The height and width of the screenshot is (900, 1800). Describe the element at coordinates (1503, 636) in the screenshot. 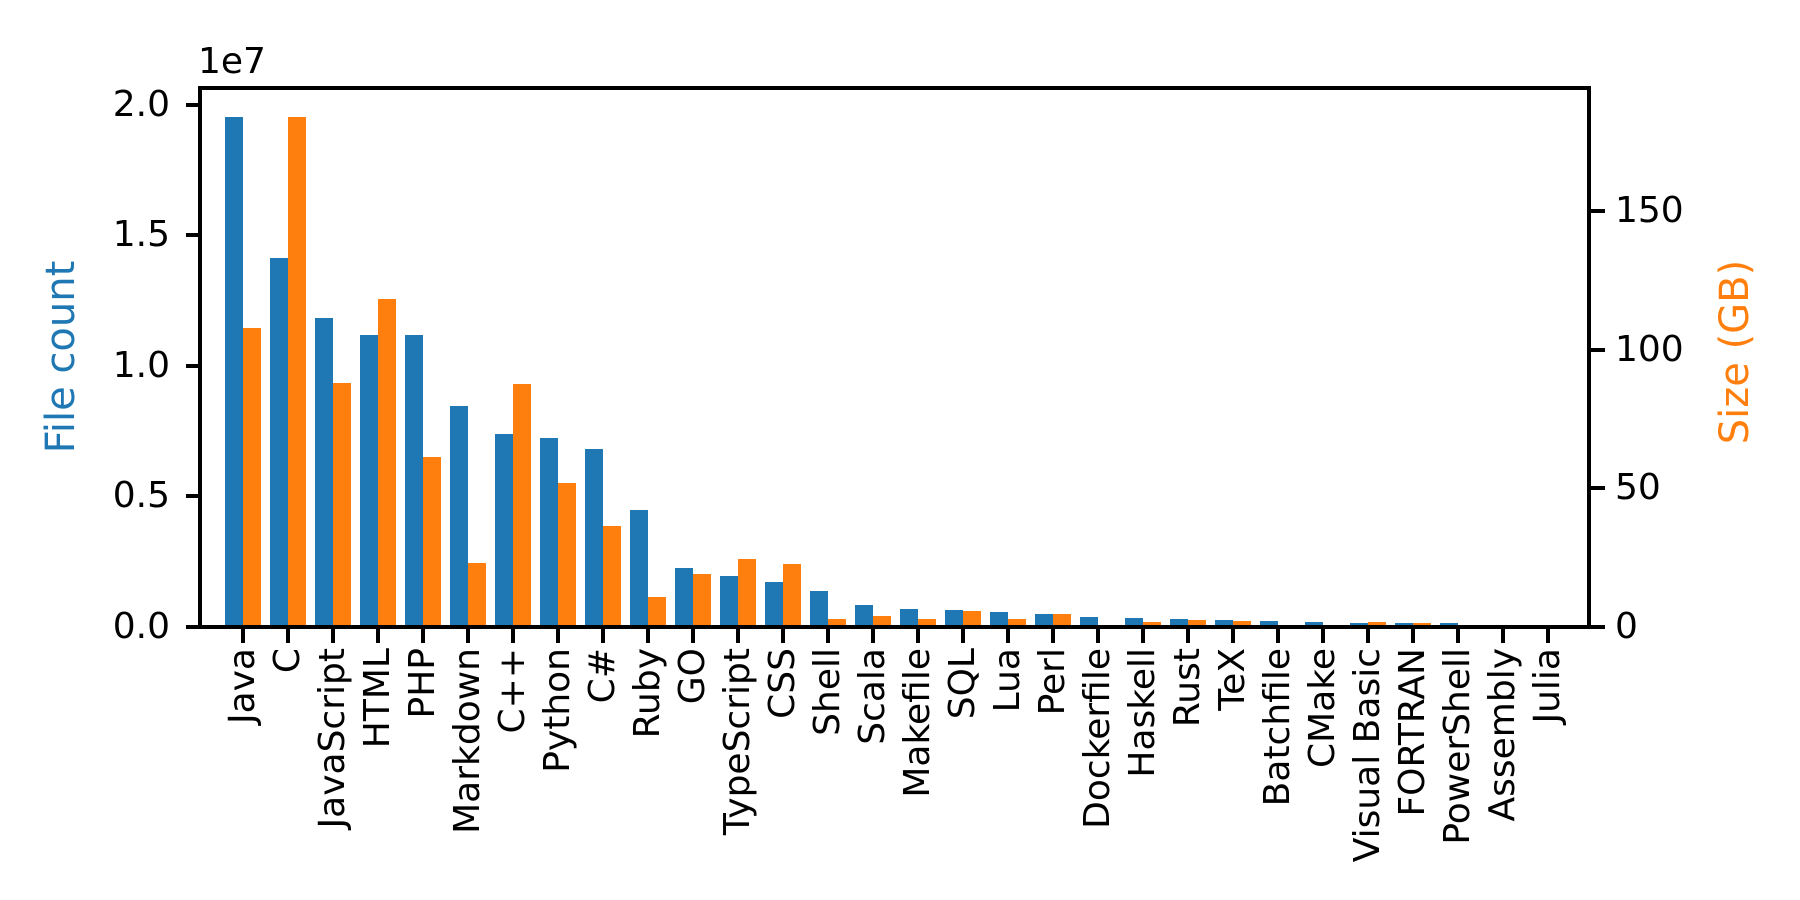

I see `x-tick-mark-assembly` at that location.